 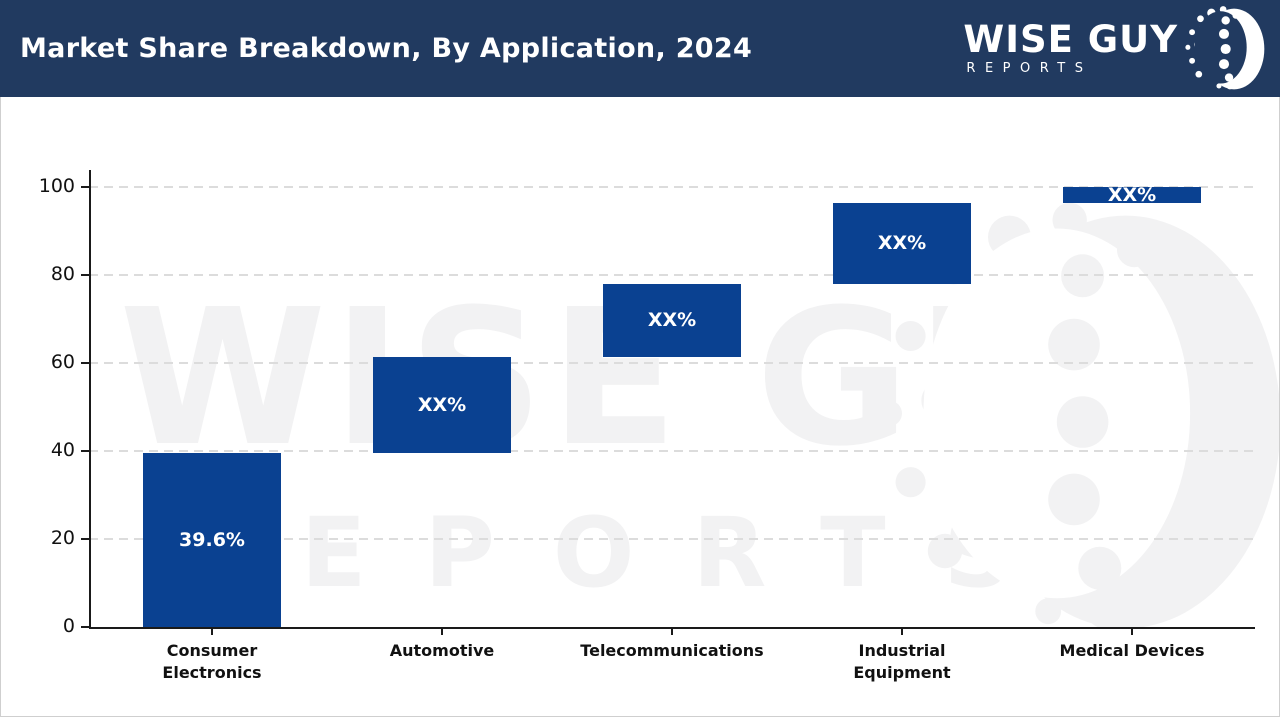 I want to click on logo-text: WISE GUY REPORTS, so click(x=1070, y=48).